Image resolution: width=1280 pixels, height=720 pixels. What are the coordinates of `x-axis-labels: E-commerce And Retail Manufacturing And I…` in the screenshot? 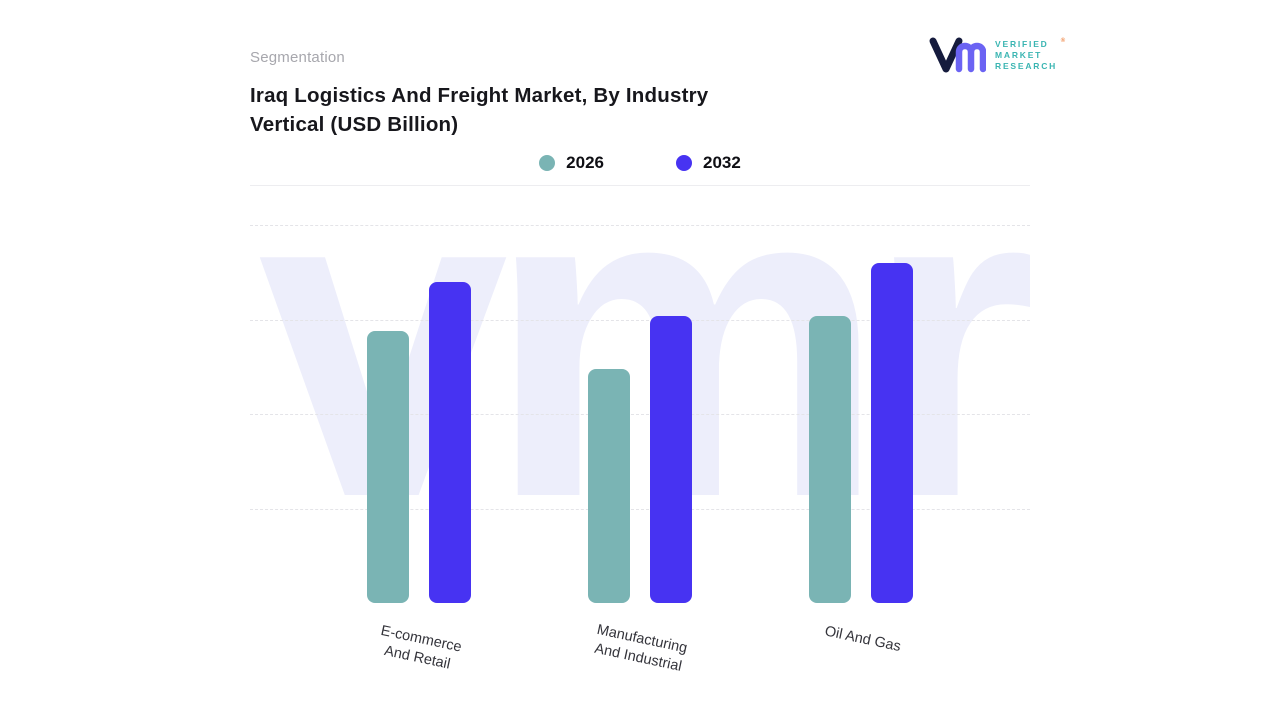 It's located at (640, 639).